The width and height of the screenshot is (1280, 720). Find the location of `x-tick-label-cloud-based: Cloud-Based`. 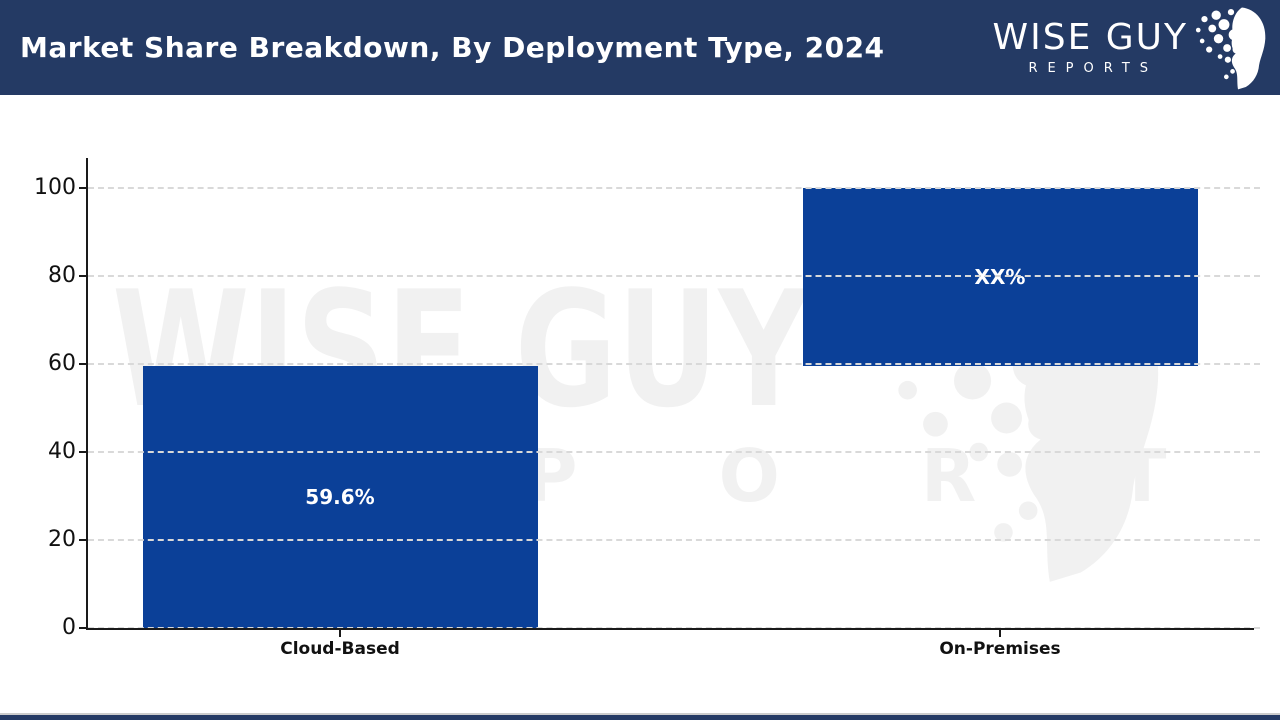

x-tick-label-cloud-based: Cloud-Based is located at coordinates (340, 649).